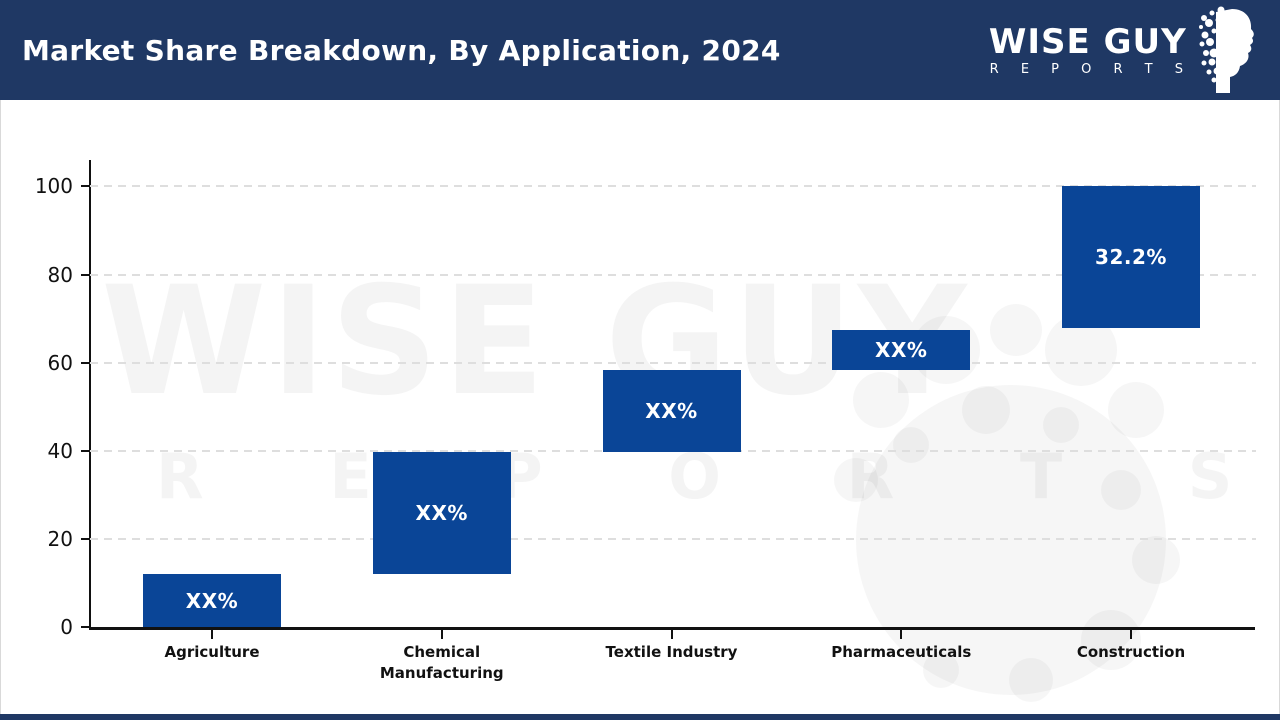 The height and width of the screenshot is (720, 1280). I want to click on x-category-label-chemical-manufacturing: Chemical Manufacturing, so click(441, 662).